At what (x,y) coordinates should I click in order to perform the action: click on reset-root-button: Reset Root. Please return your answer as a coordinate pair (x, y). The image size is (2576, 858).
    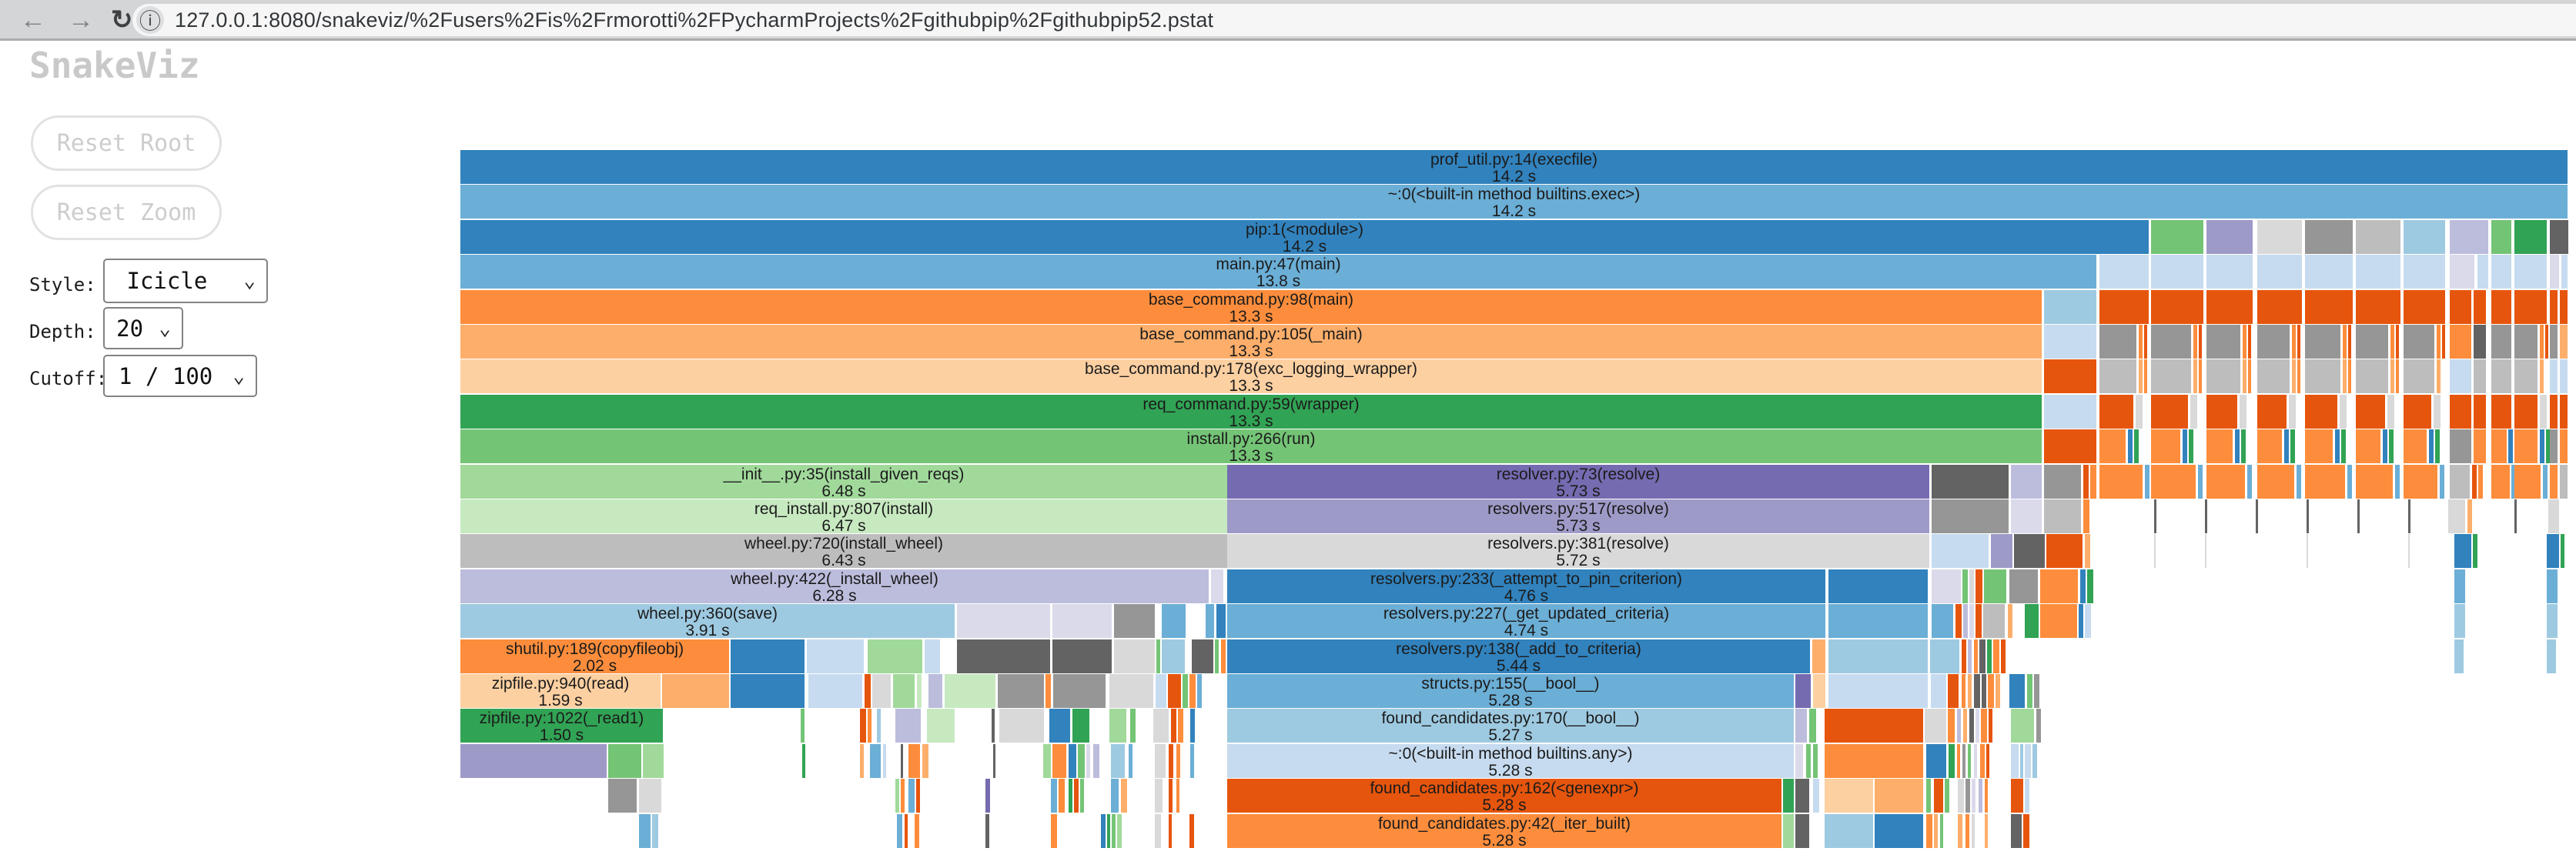
    Looking at the image, I should click on (126, 143).